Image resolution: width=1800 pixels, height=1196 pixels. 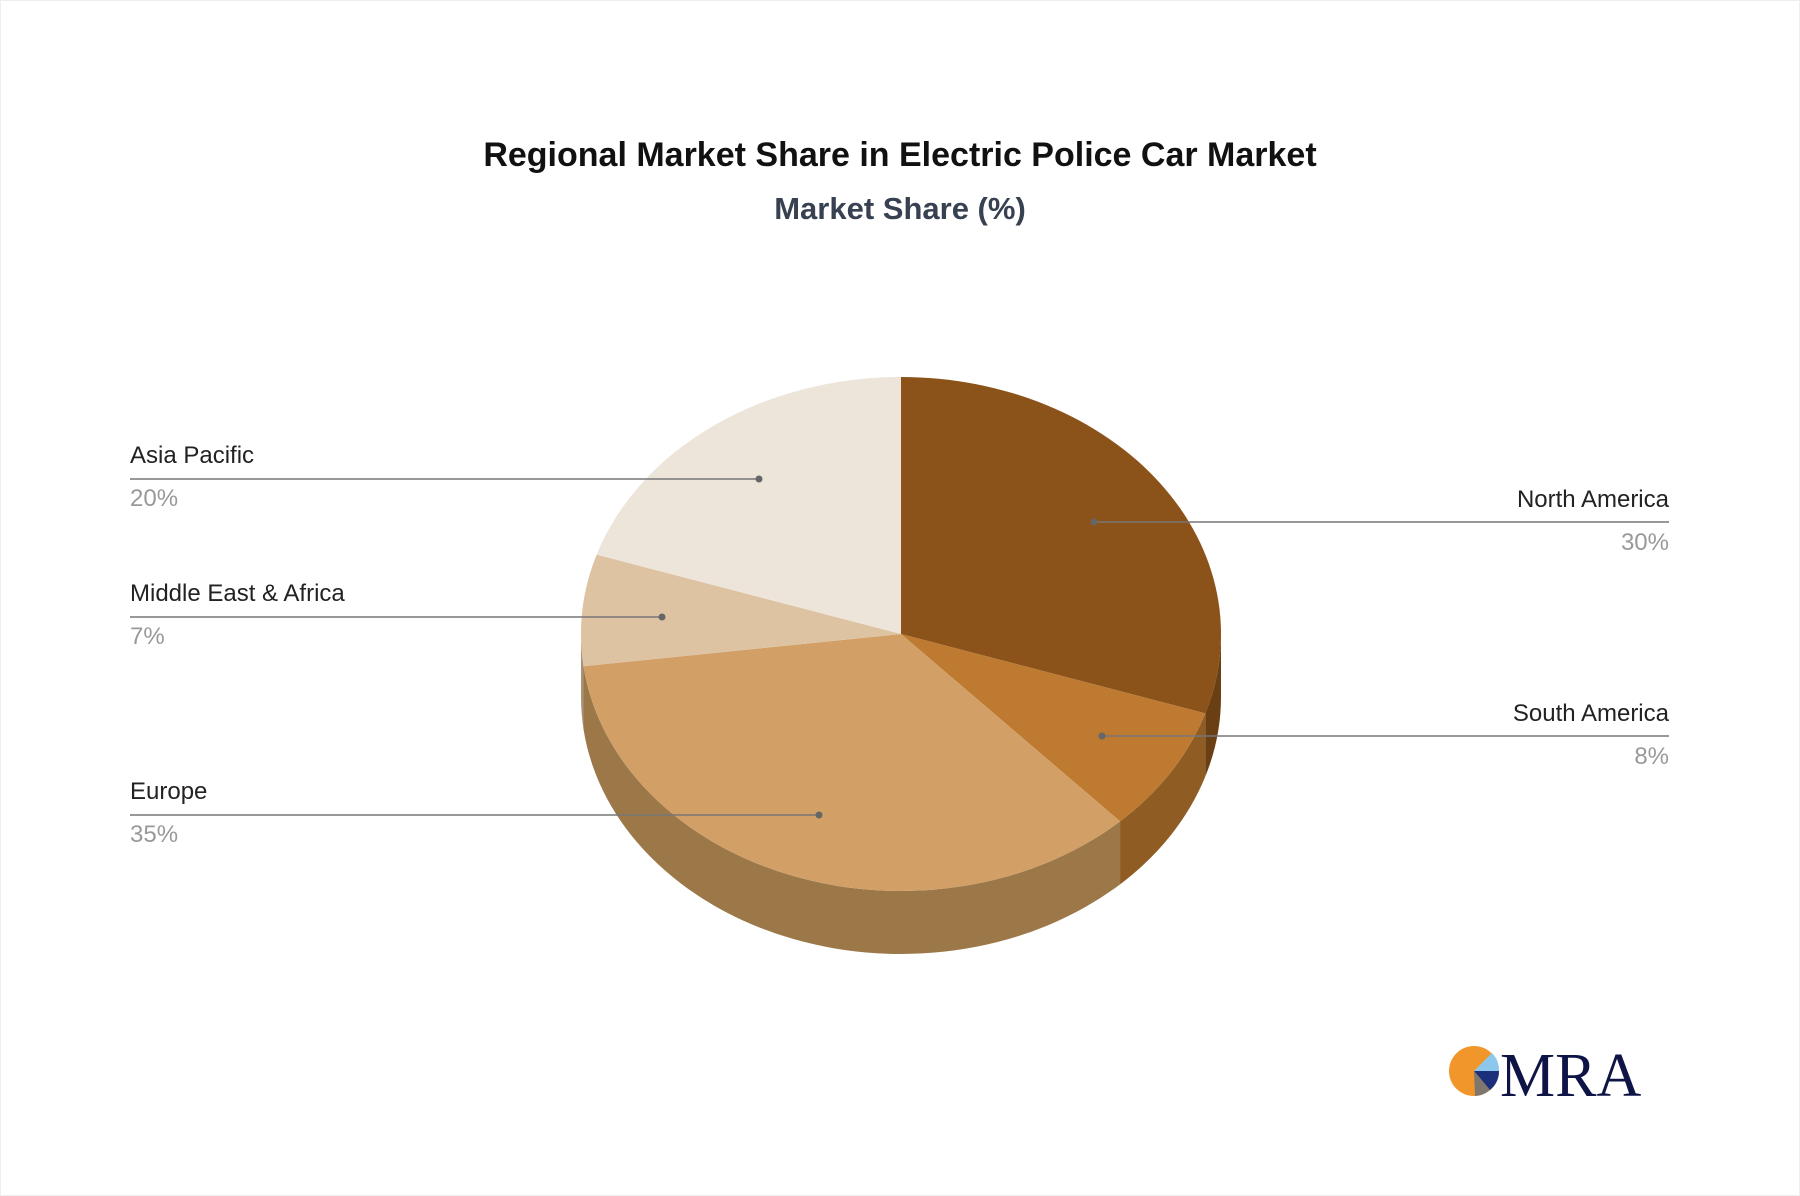 I want to click on label-south-america: South America, so click(x=1590, y=713).